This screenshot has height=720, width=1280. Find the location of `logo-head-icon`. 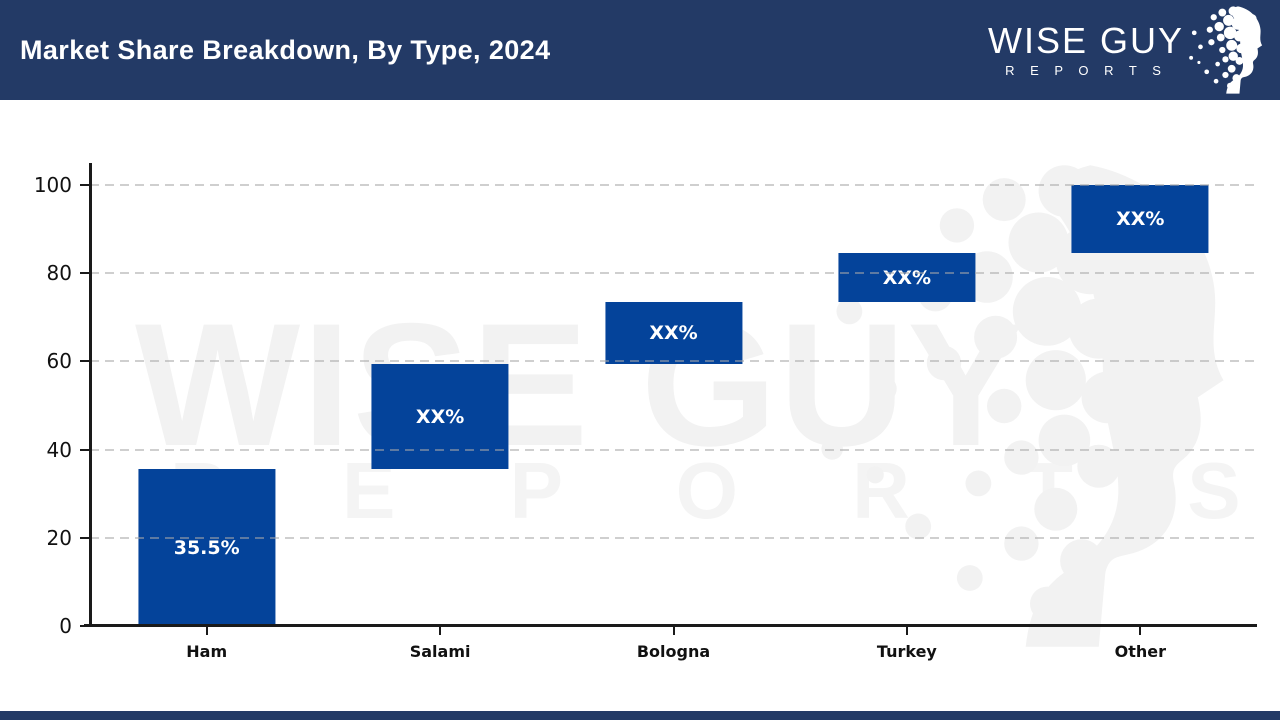

logo-head-icon is located at coordinates (1226, 50).